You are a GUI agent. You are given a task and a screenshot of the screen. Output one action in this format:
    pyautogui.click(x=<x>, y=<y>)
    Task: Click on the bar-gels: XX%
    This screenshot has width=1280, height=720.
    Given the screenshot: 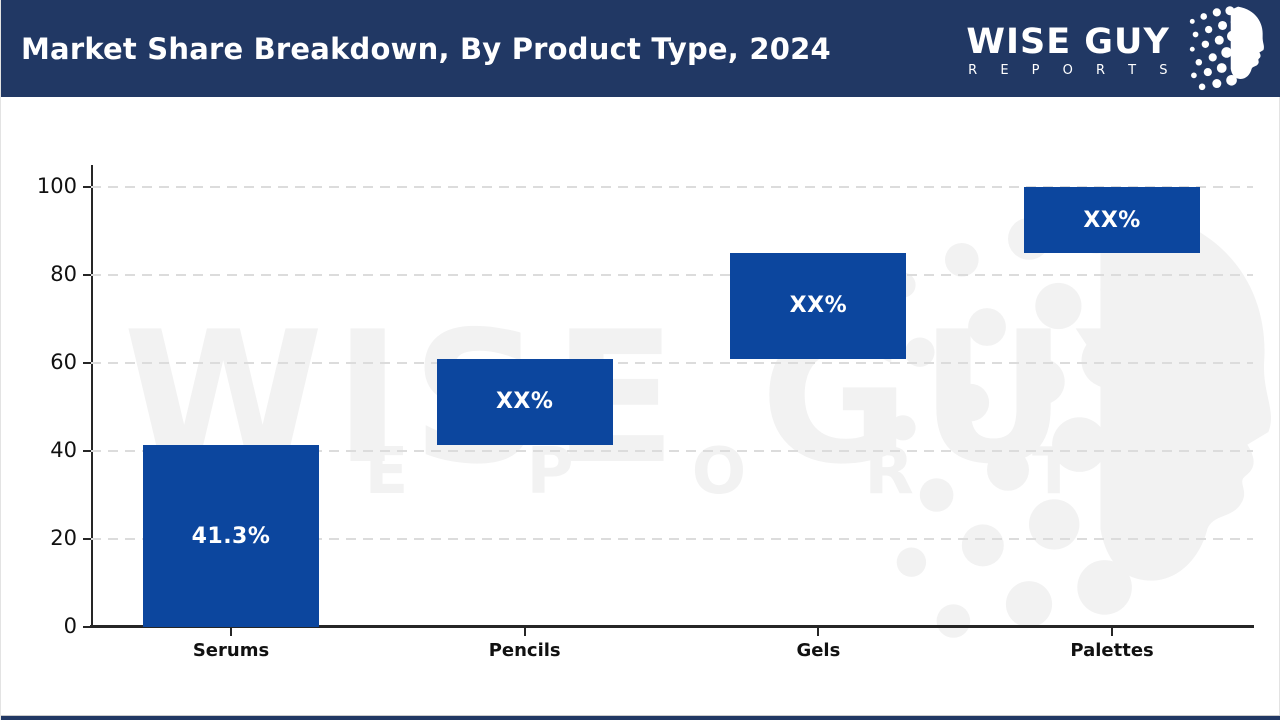 What is the action you would take?
    pyautogui.click(x=818, y=306)
    